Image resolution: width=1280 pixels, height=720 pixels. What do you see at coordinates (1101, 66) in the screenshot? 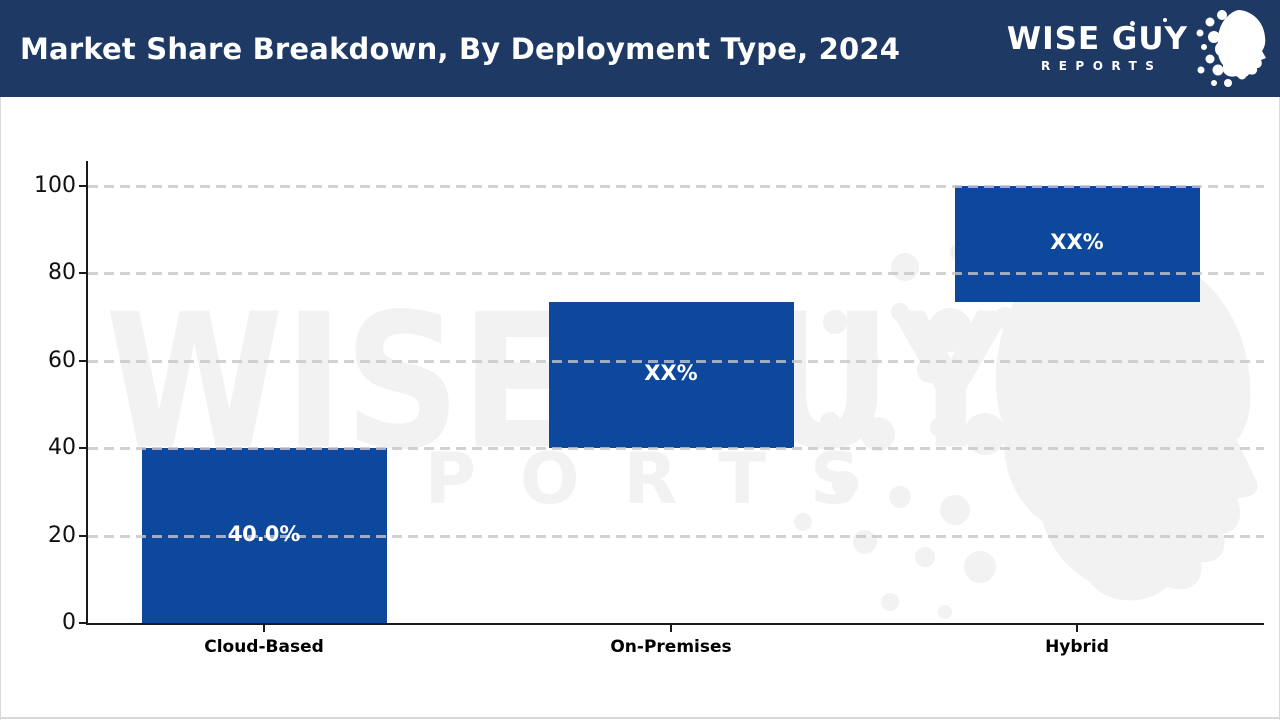
I see `logo-subtext: REPORTS` at bounding box center [1101, 66].